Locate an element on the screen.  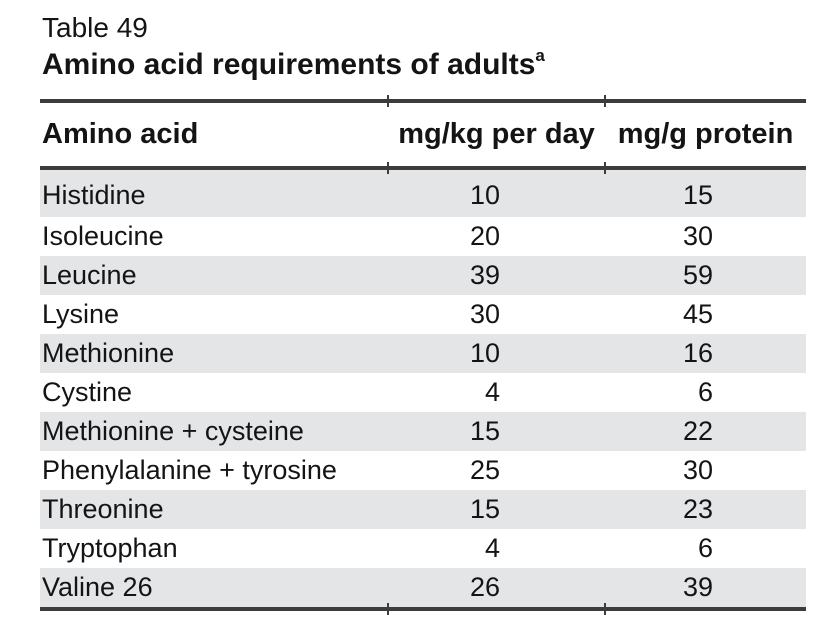
table-header-row: Amino acid mg/kg per day mg/g protein is located at coordinates (423, 134).